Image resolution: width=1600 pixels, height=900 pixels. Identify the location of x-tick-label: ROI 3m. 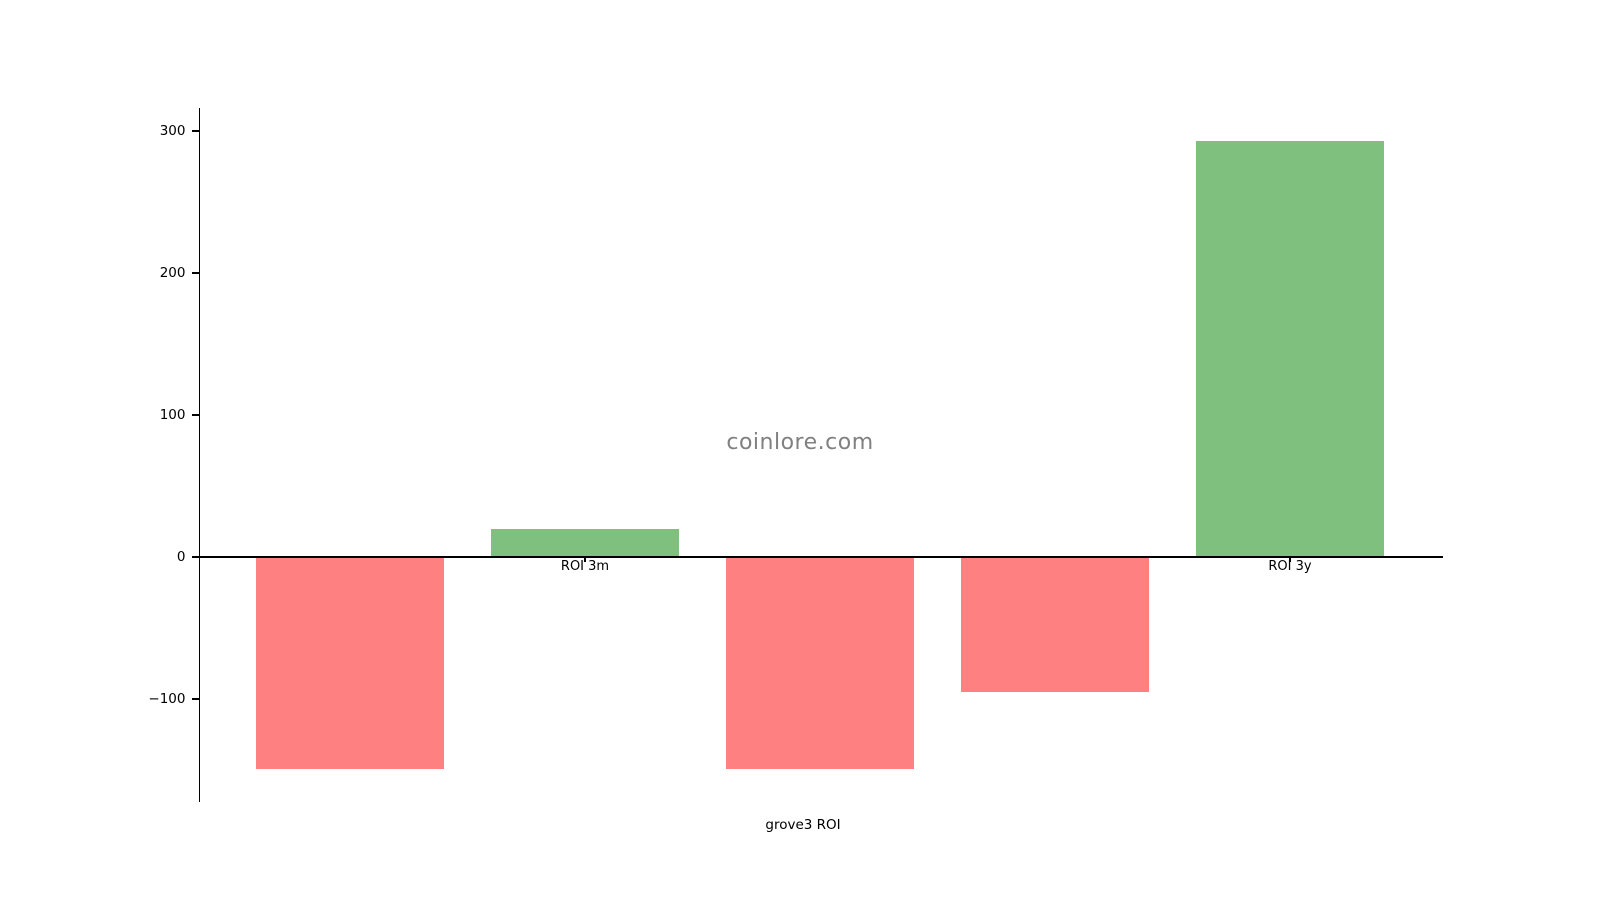
(585, 566).